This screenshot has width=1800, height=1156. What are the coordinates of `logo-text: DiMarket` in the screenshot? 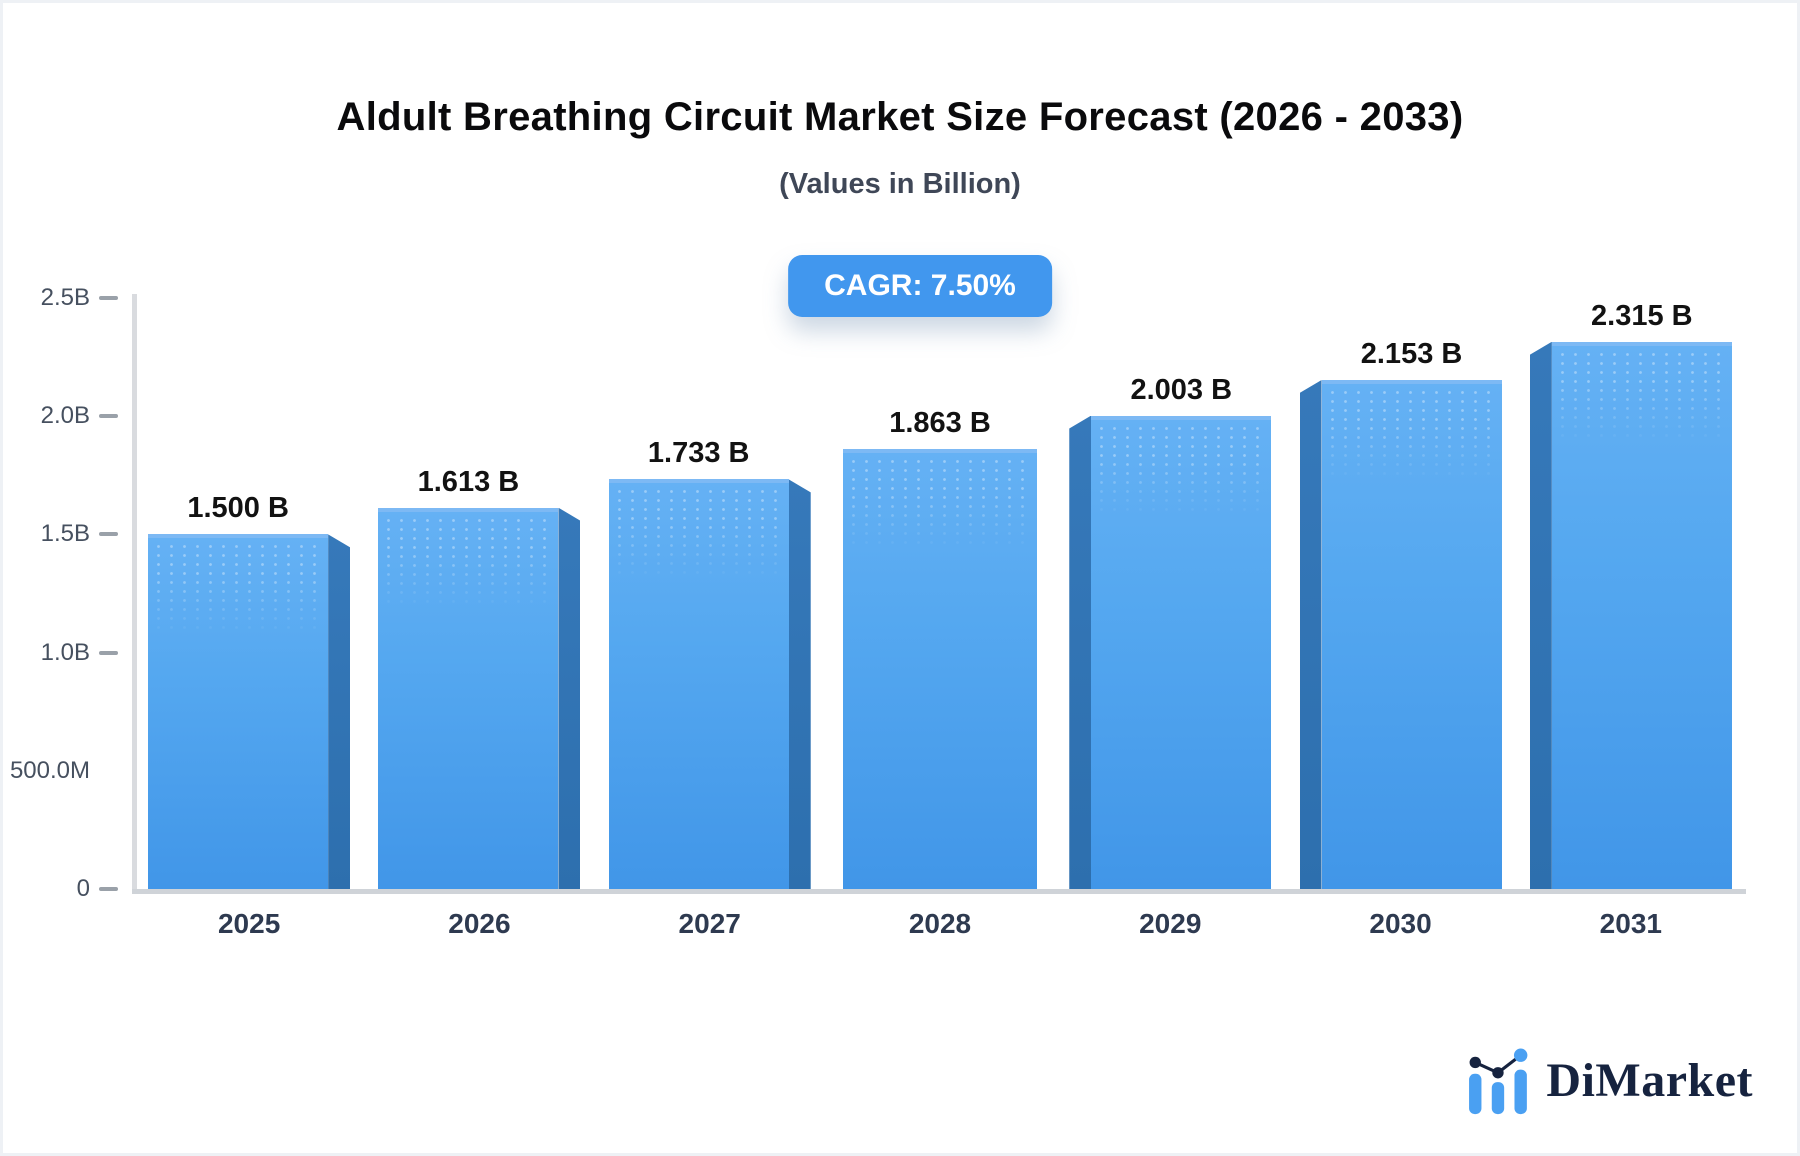 It's located at (1649, 1080).